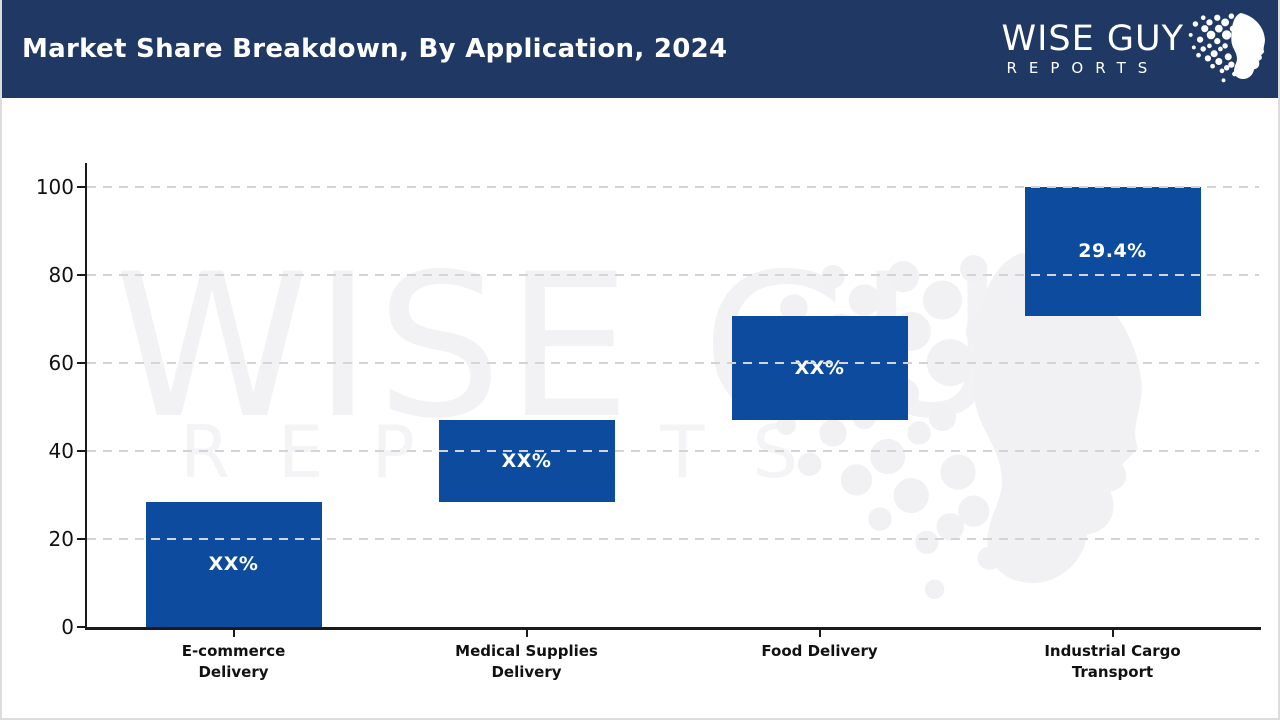  What do you see at coordinates (1092, 39) in the screenshot?
I see `logo-line1: WISE GUY` at bounding box center [1092, 39].